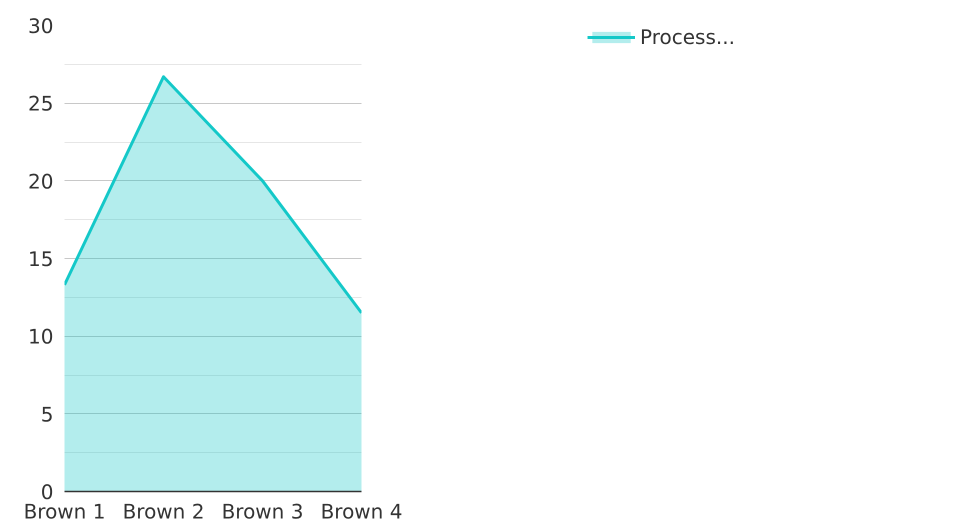 Image resolution: width=961 pixels, height=531 pixels. I want to click on y-tick-label: 5, so click(47, 414).